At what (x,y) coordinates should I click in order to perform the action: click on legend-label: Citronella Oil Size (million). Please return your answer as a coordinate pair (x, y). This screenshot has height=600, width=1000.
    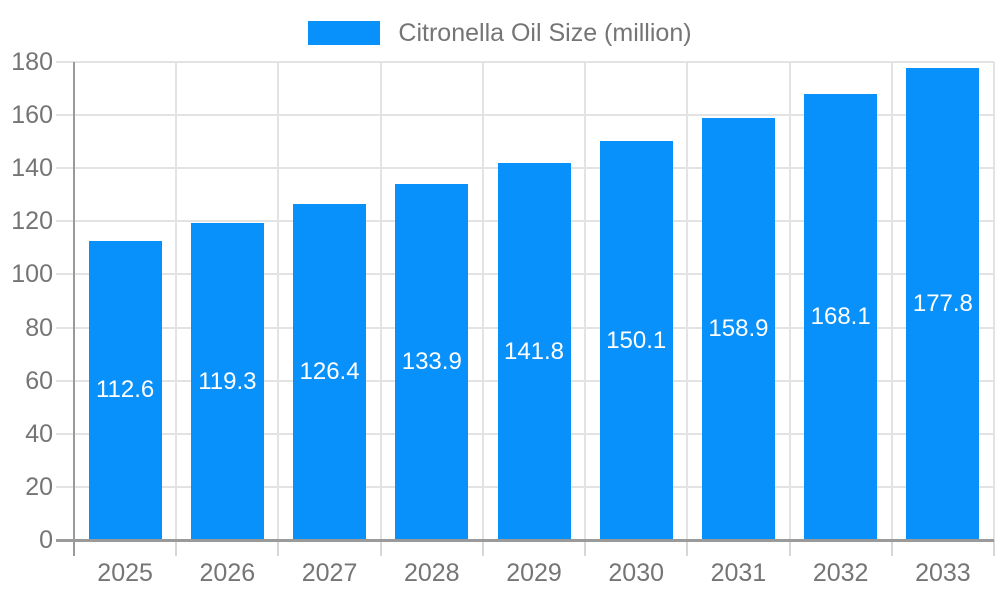
    Looking at the image, I should click on (545, 33).